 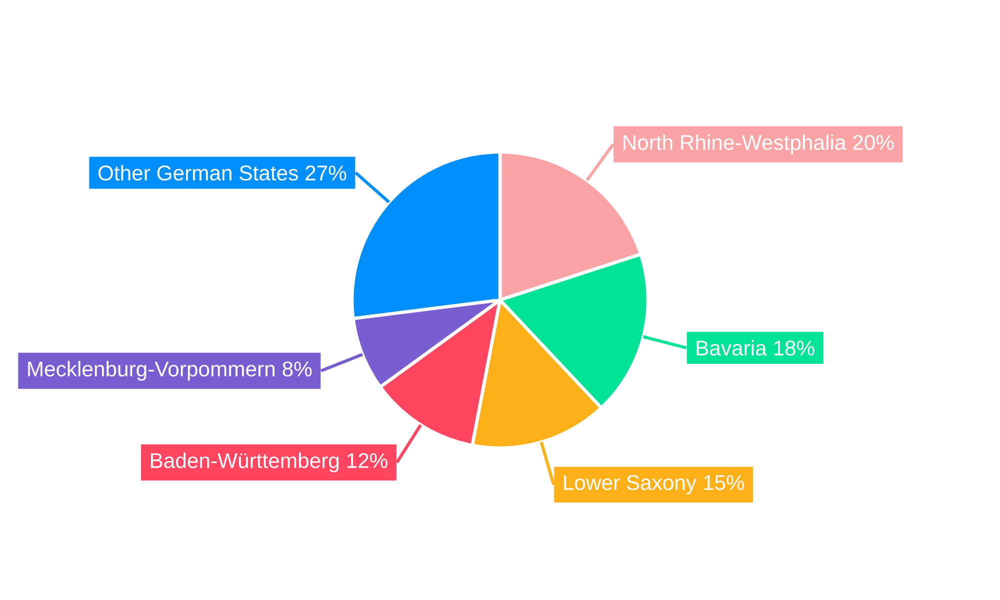 What do you see at coordinates (326, 173) in the screenshot?
I see `data-label: 27%` at bounding box center [326, 173].